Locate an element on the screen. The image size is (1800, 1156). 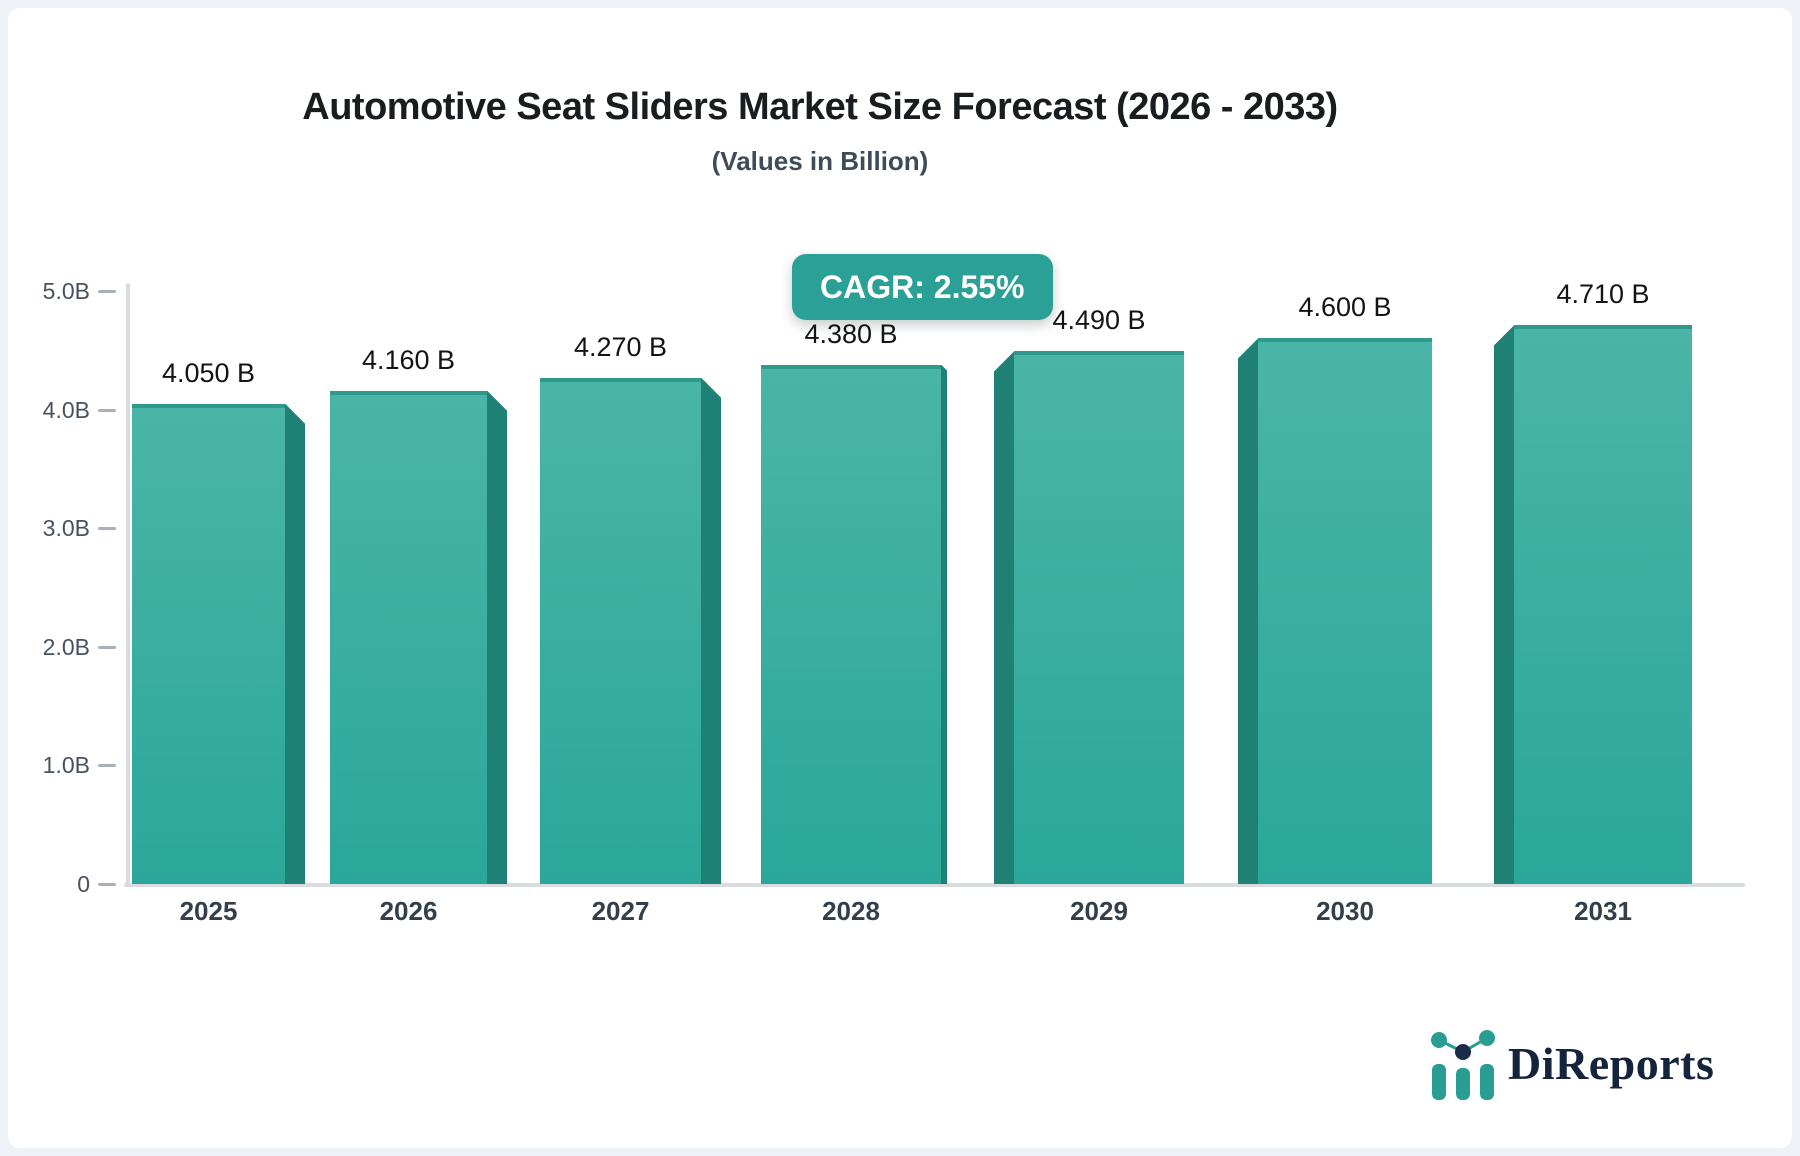
bar-value-label: 4.380 B is located at coordinates (851, 333).